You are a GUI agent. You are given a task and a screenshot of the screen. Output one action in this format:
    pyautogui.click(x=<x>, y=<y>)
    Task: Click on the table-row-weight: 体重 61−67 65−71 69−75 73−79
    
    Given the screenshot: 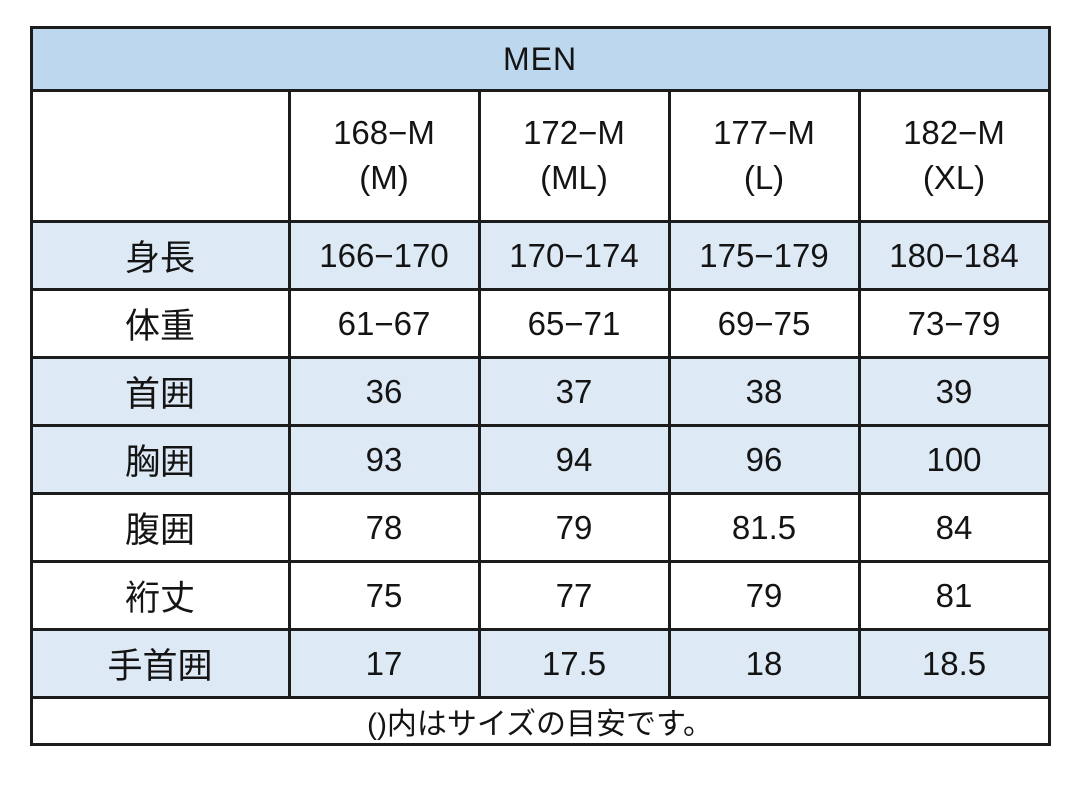 What is the action you would take?
    pyautogui.click(x=540, y=323)
    